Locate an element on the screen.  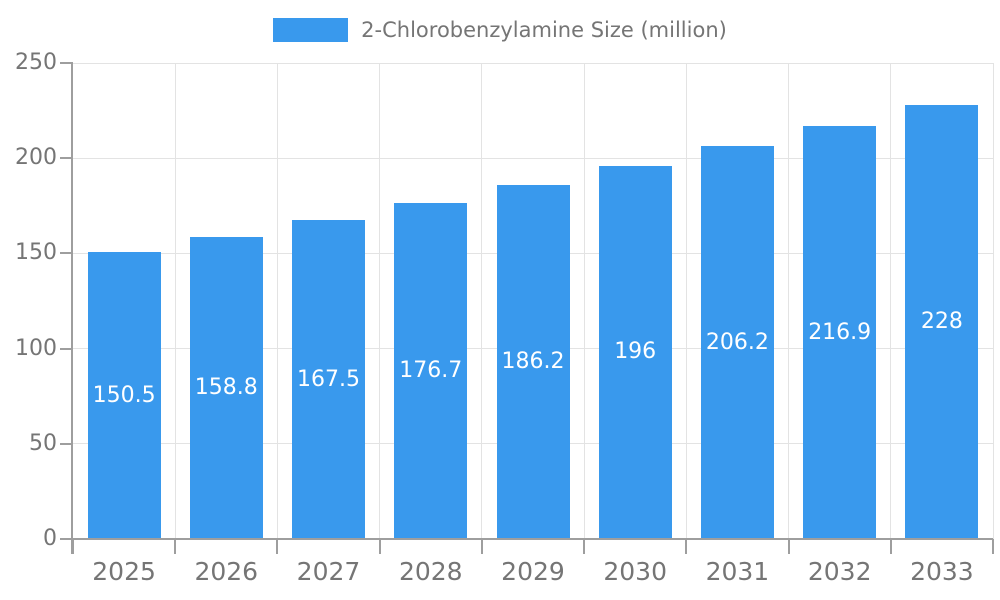
x-axis-line is located at coordinates (526, 539).